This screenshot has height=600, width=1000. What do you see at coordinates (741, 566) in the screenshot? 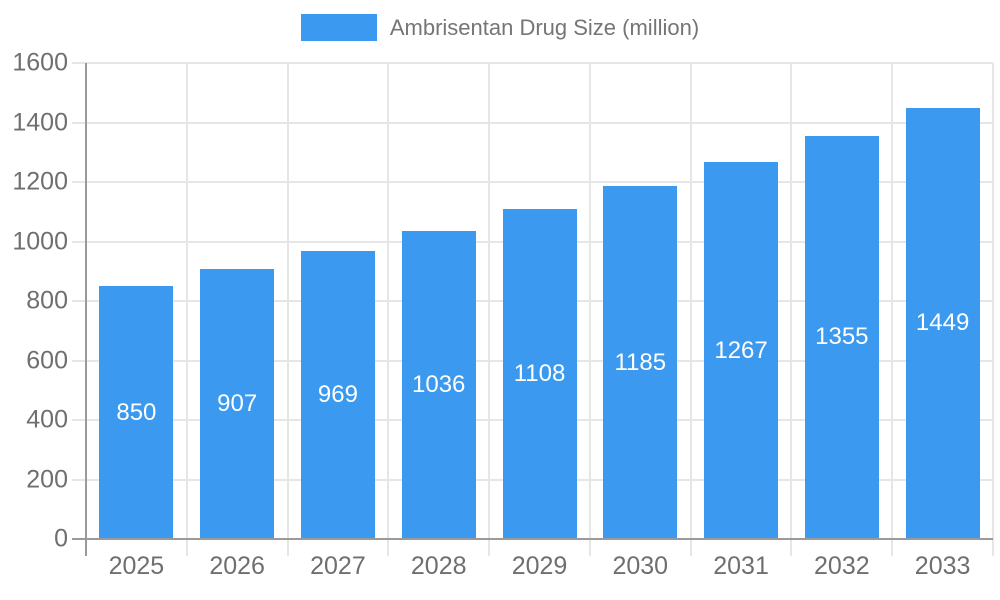
I see `x-axis-label-2031: 2031` at bounding box center [741, 566].